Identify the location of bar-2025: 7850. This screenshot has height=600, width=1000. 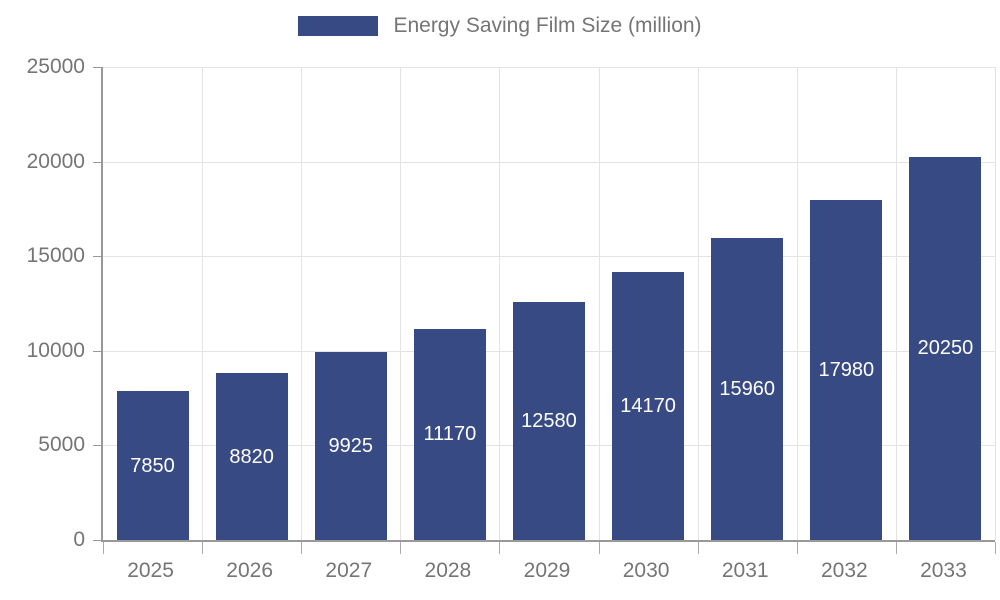
(152, 465).